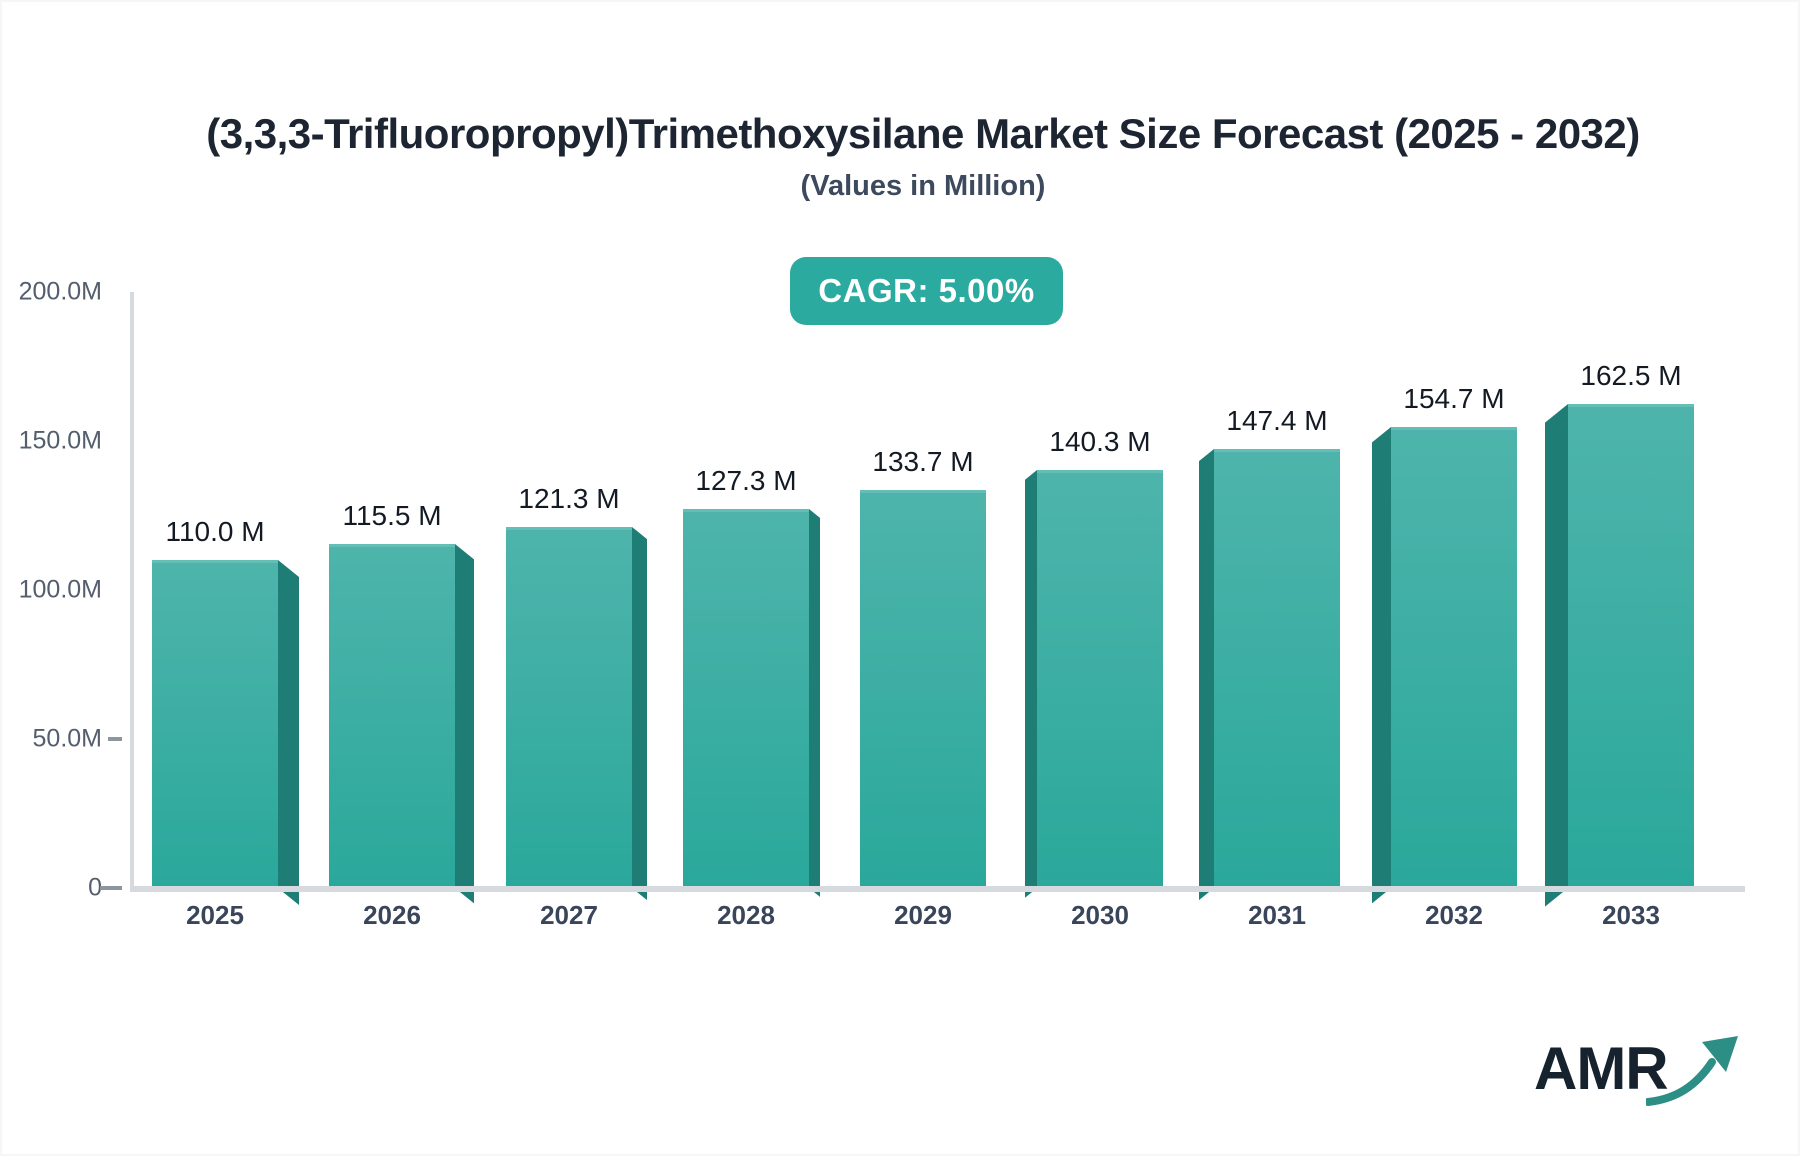 The height and width of the screenshot is (1156, 1800). What do you see at coordinates (1277, 420) in the screenshot?
I see `bar-value-label: 147.4 M` at bounding box center [1277, 420].